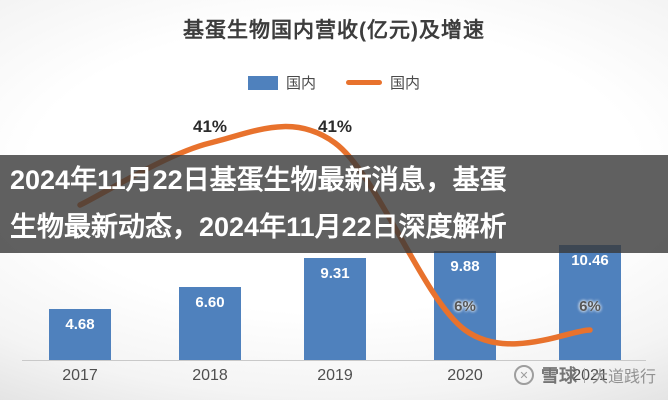  Describe the element at coordinates (210, 323) in the screenshot. I see `revenue-bar: 6.60` at that location.